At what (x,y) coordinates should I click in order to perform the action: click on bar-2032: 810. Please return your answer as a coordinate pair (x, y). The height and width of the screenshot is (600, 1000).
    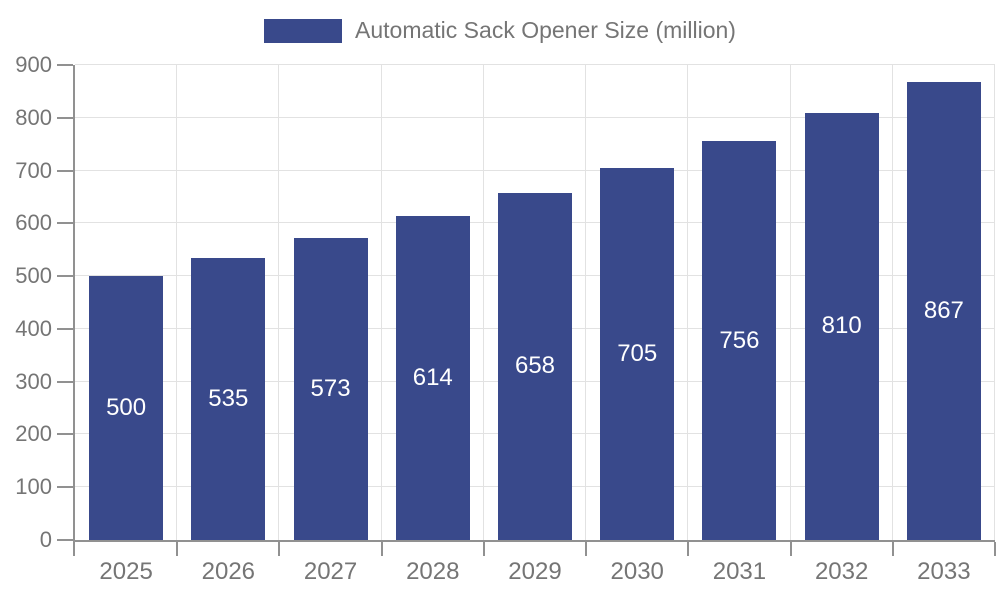
    Looking at the image, I should click on (841, 326).